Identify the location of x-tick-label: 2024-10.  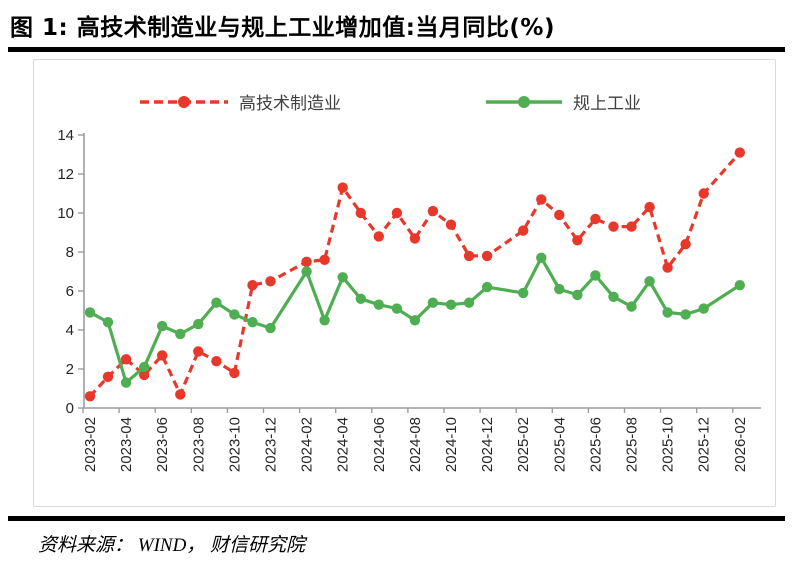
(451, 444).